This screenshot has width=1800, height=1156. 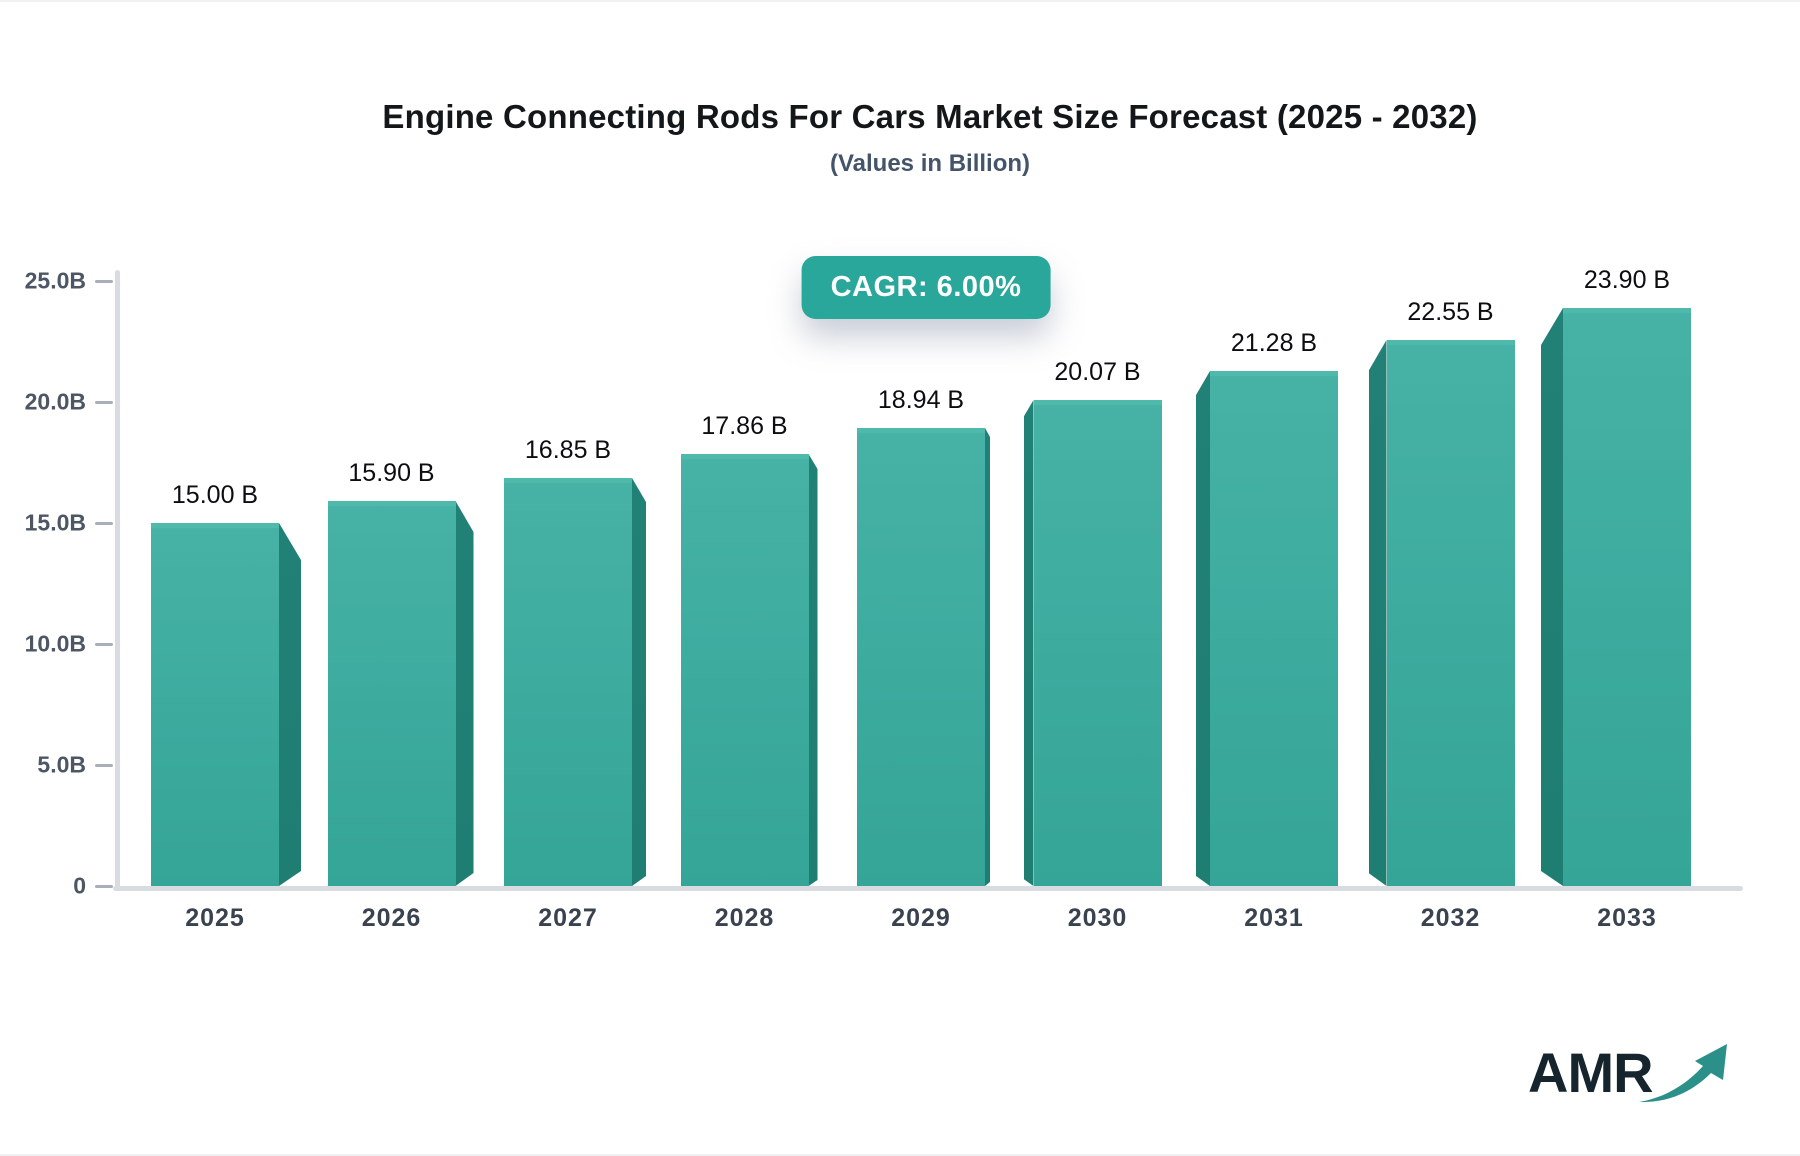 I want to click on x-axis-label-2028: 2028, so click(x=744, y=918).